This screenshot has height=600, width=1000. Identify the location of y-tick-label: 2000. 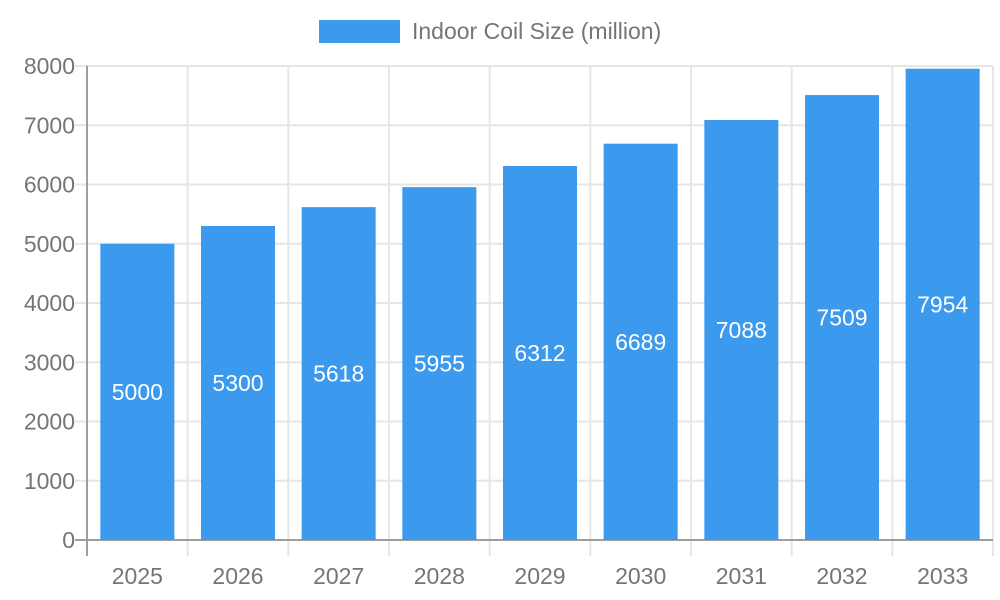
(49, 422).